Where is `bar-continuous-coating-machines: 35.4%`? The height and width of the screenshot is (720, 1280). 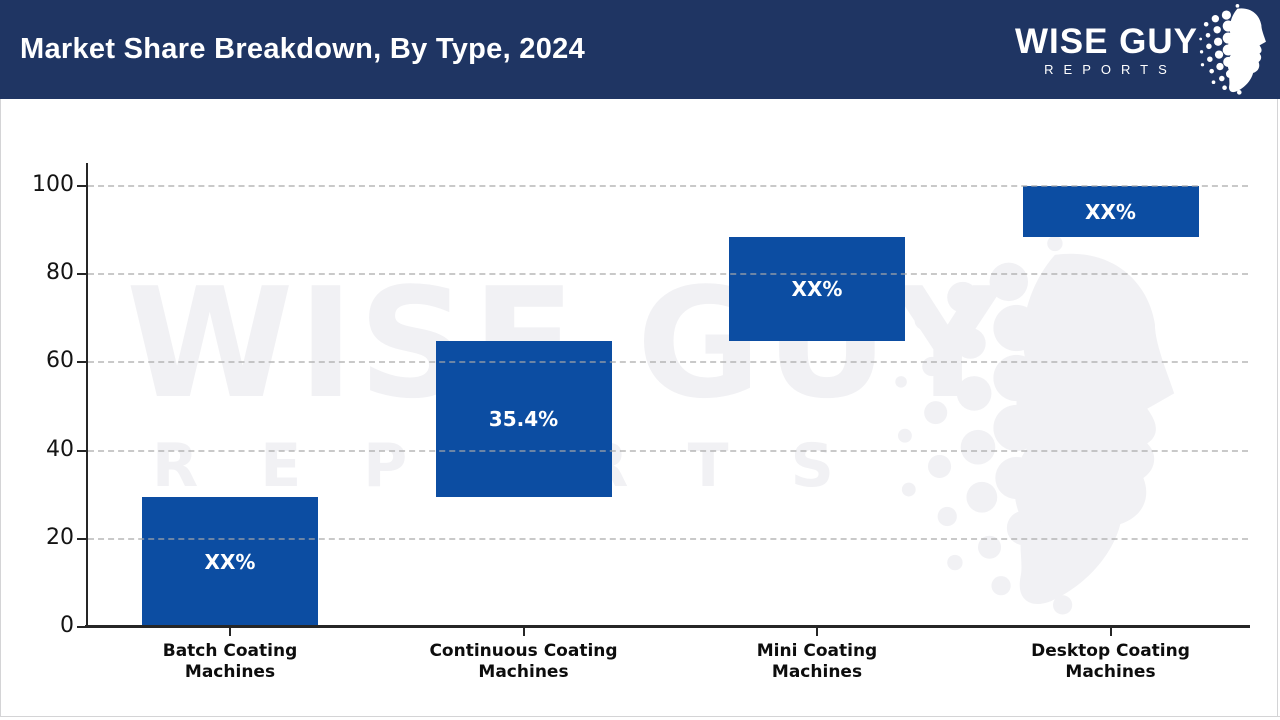
bar-continuous-coating-machines: 35.4% is located at coordinates (523, 418).